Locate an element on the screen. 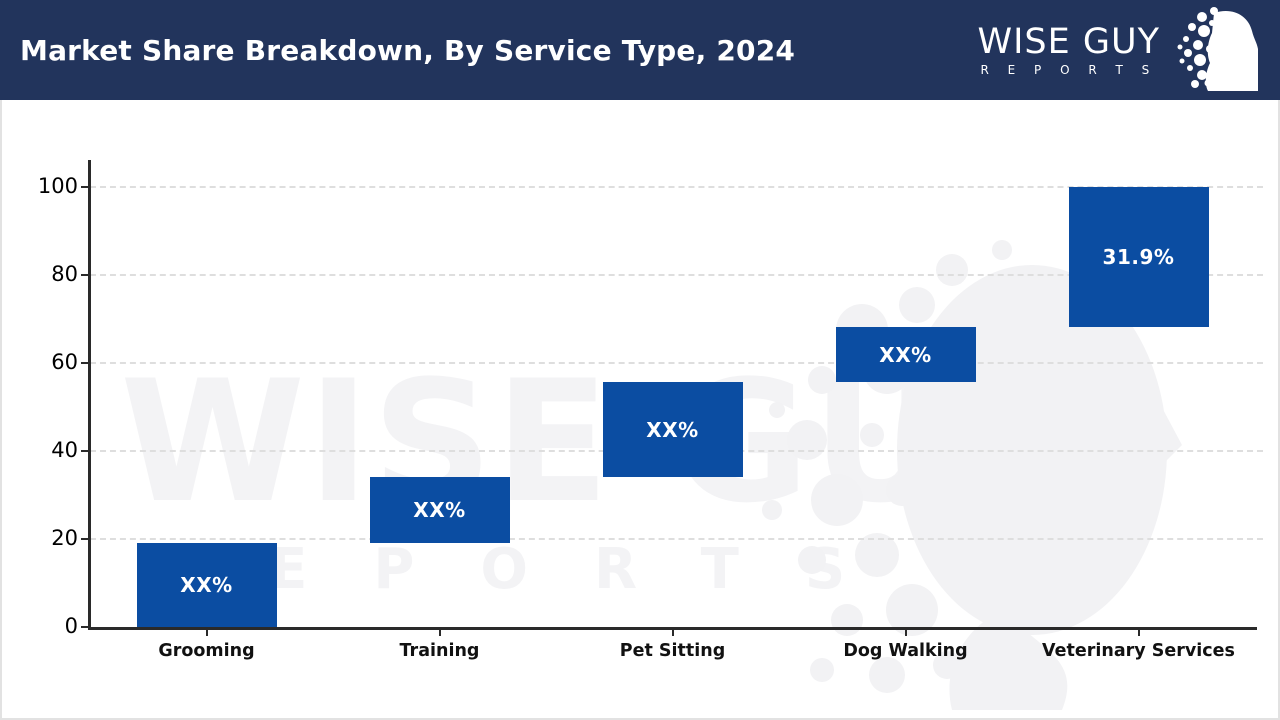  brand-name: WISE GUY is located at coordinates (1068, 41).